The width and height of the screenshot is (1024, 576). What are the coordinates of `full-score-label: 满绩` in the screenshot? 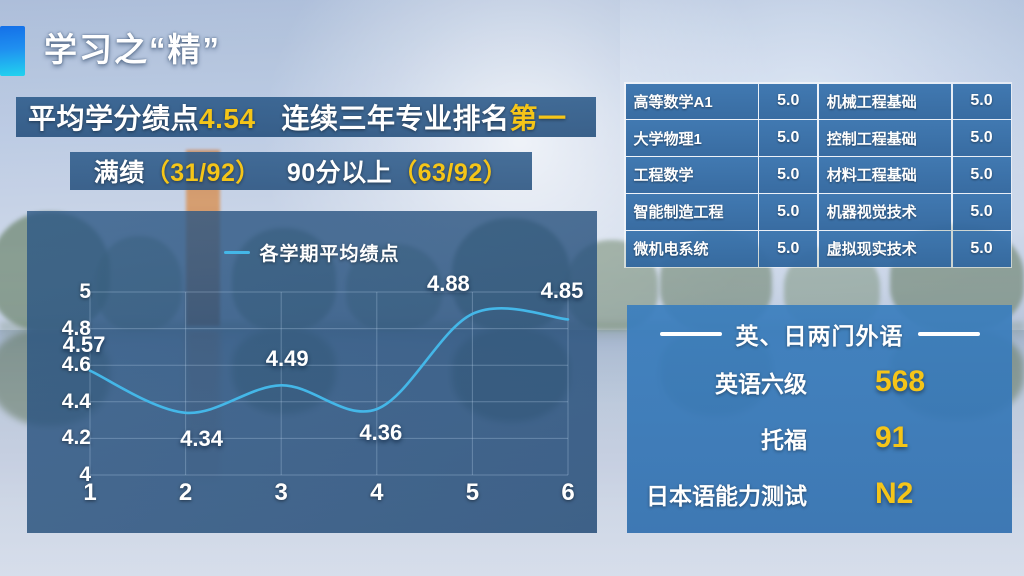 It's located at (119, 173).